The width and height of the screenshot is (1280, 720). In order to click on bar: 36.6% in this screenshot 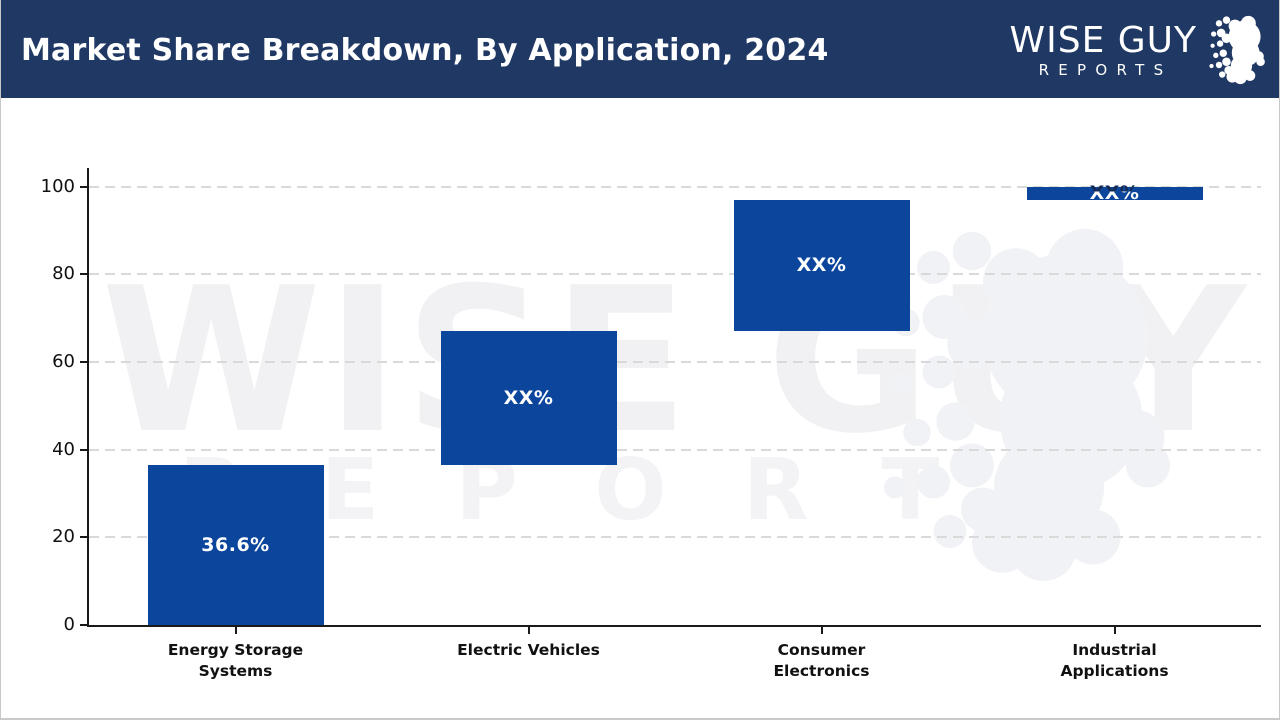, I will do `click(235, 544)`.